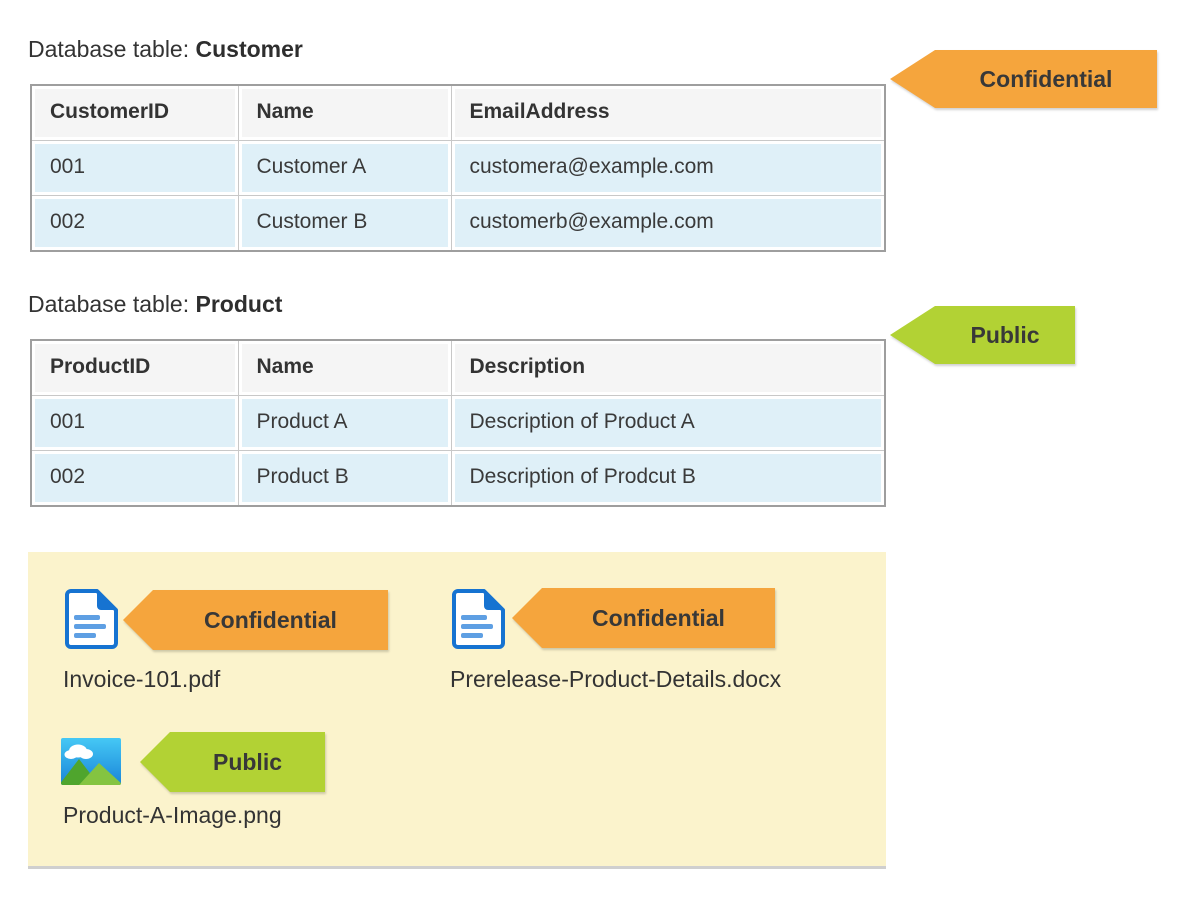  What do you see at coordinates (668, 423) in the screenshot?
I see `table-cell: Description of Product A` at bounding box center [668, 423].